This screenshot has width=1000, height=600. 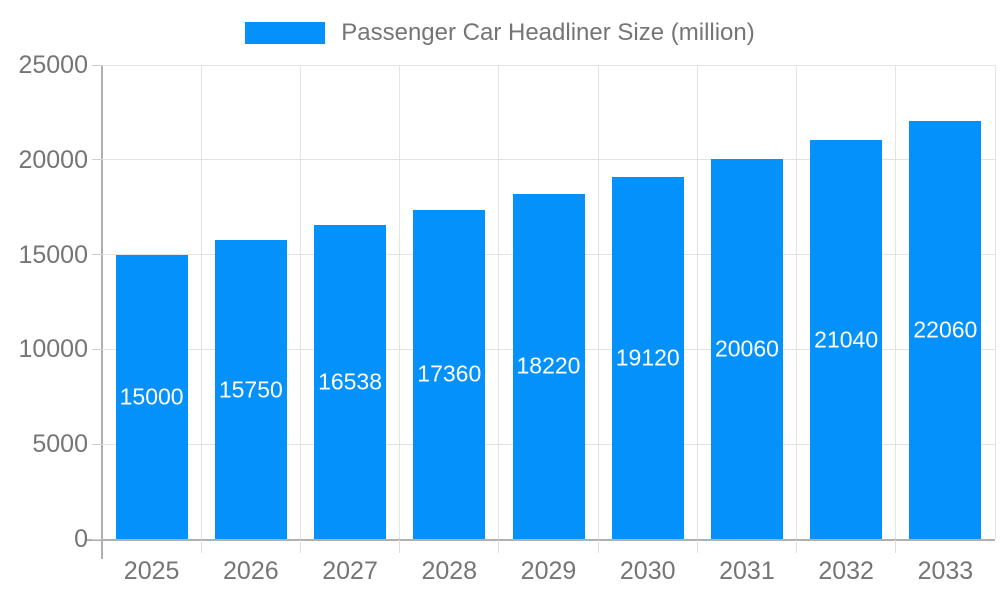 What do you see at coordinates (53, 65) in the screenshot?
I see `y-tick-label: 25000` at bounding box center [53, 65].